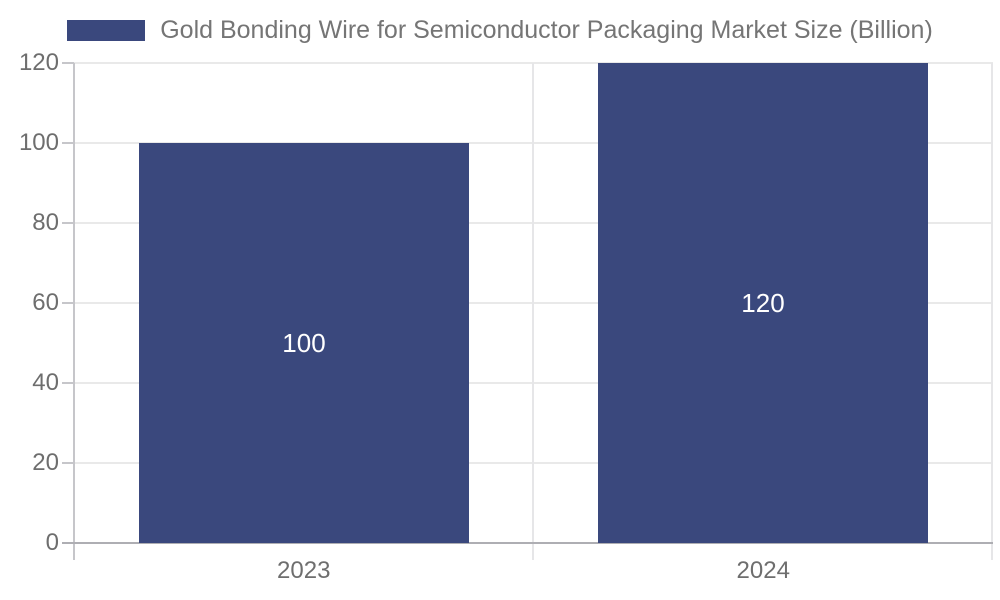 This screenshot has width=1000, height=600. Describe the element at coordinates (106, 30) in the screenshot. I see `legend-swatch` at that location.